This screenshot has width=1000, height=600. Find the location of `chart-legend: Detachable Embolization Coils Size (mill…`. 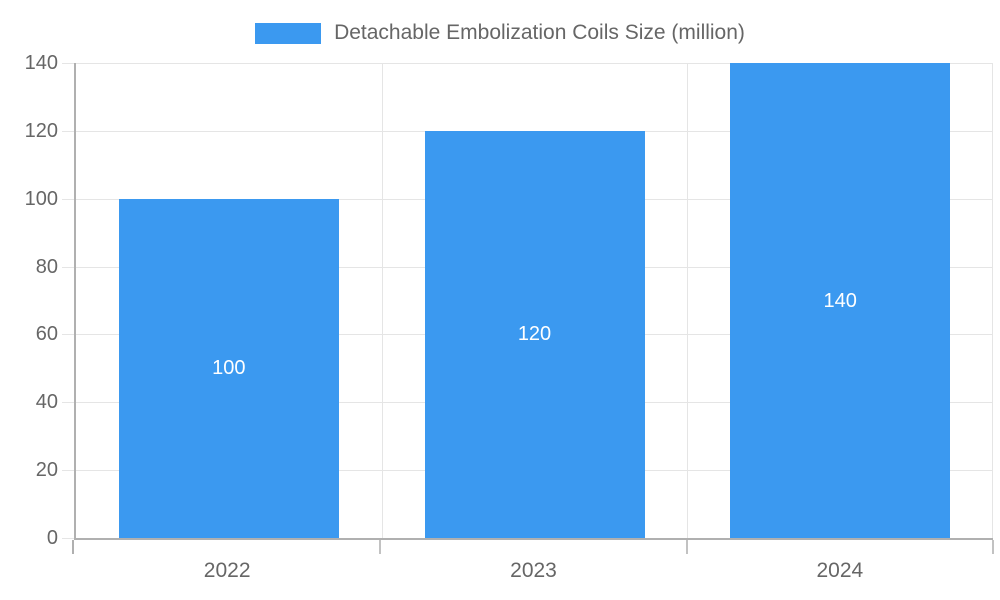

chart-legend: Detachable Embolization Coils Size (mill… is located at coordinates (500, 33).